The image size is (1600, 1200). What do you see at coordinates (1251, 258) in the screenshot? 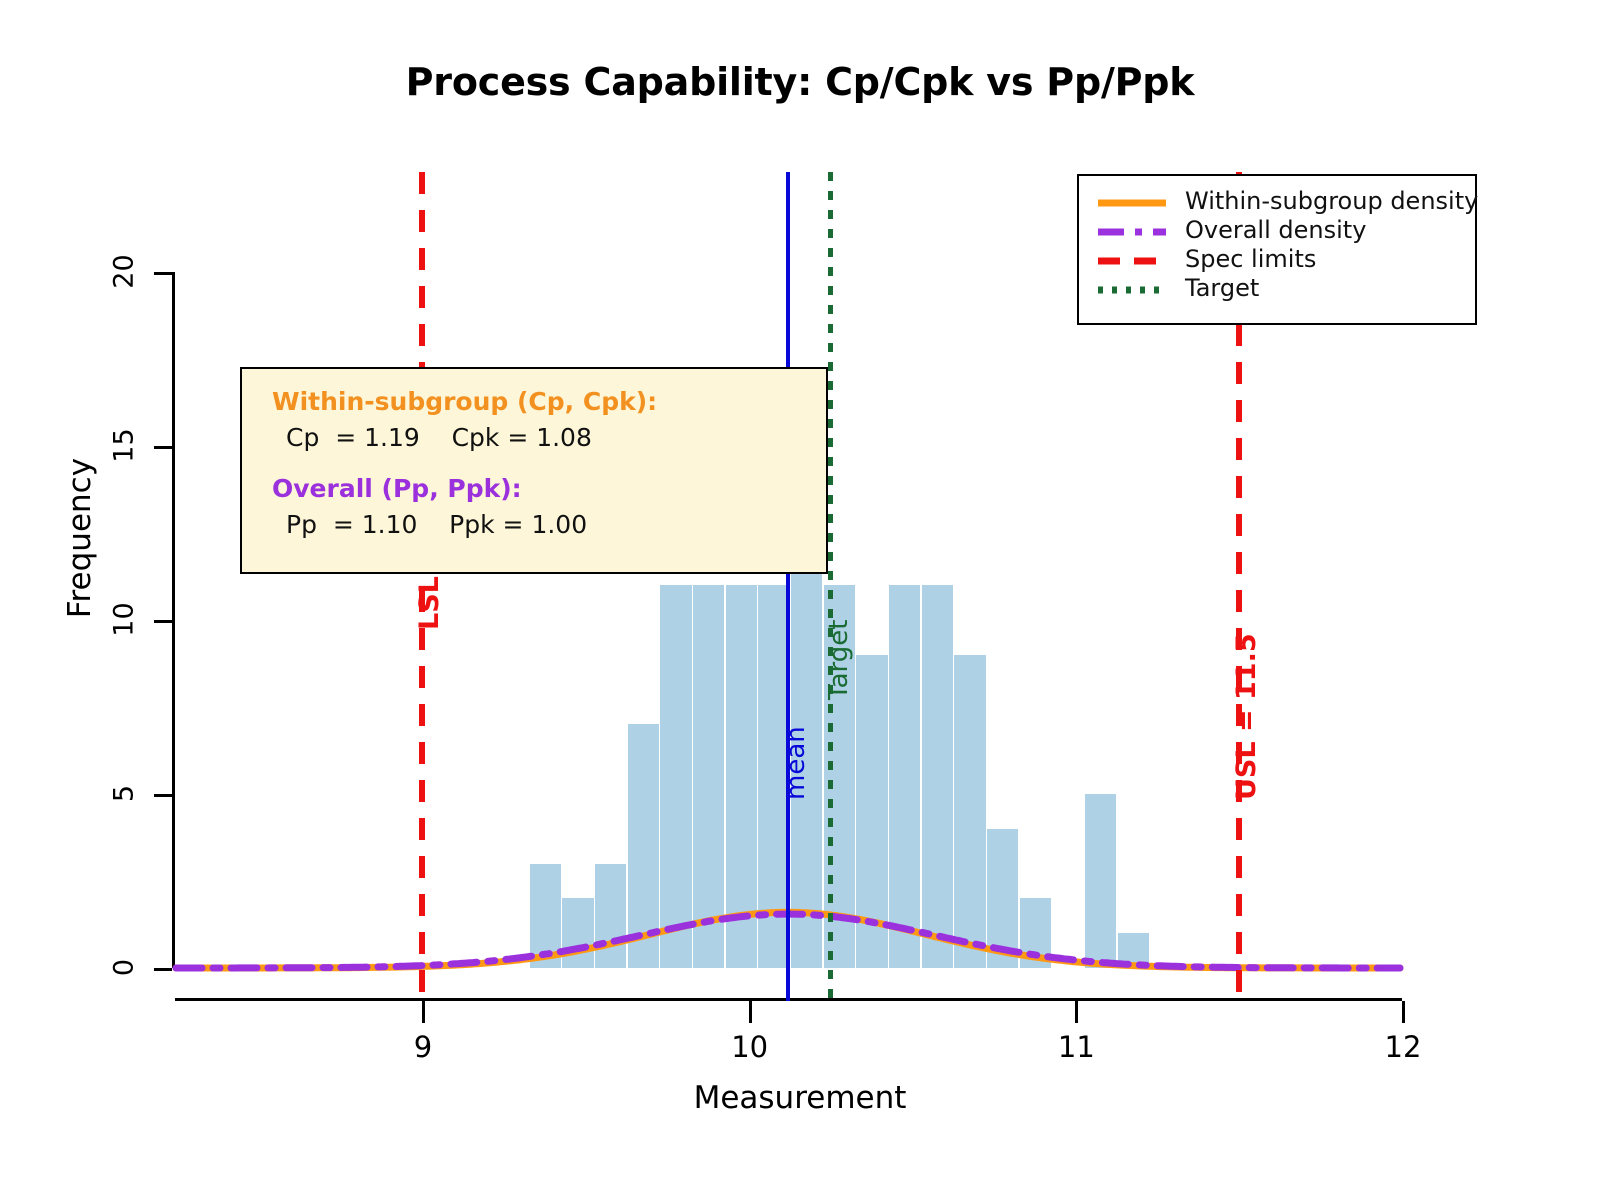
I see `legend-item-label: Spec limits` at bounding box center [1251, 258].